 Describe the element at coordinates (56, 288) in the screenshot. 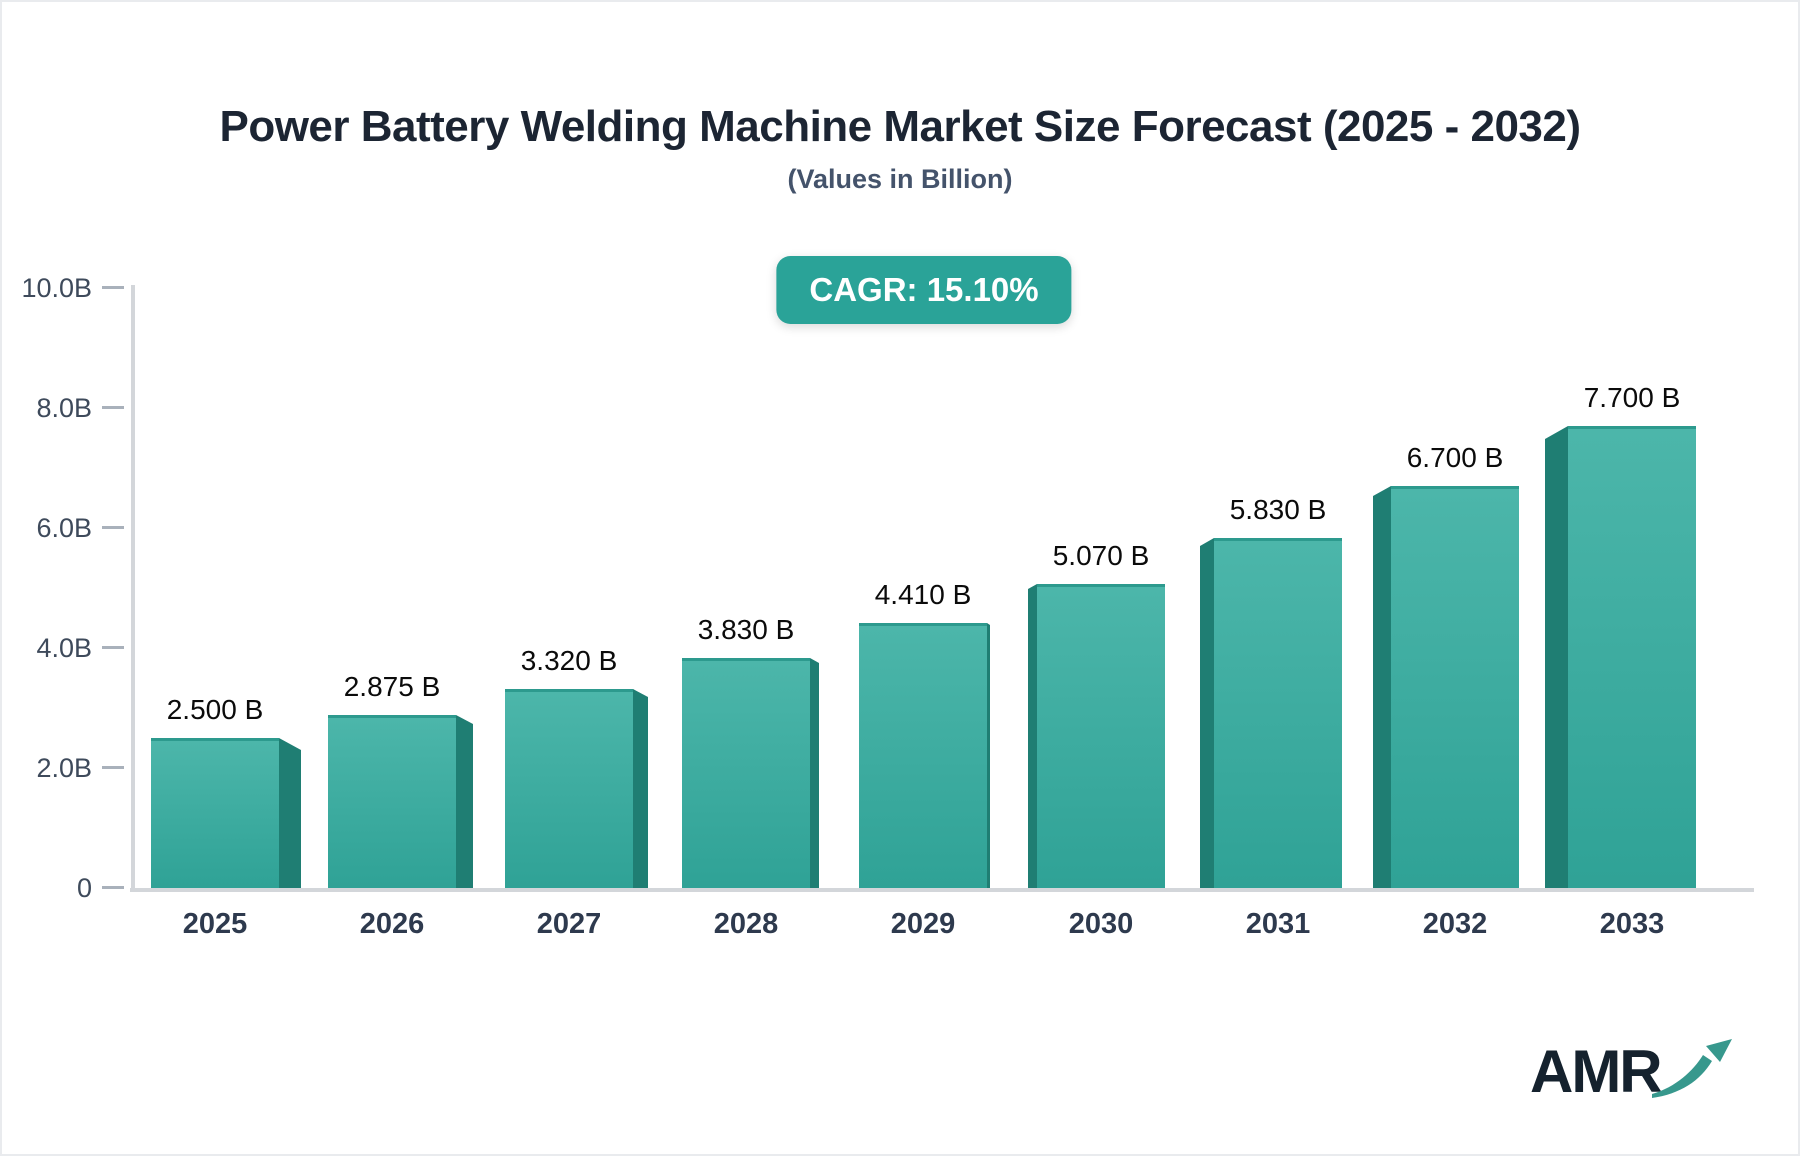

I see `y-tick-label: 10.0B` at that location.